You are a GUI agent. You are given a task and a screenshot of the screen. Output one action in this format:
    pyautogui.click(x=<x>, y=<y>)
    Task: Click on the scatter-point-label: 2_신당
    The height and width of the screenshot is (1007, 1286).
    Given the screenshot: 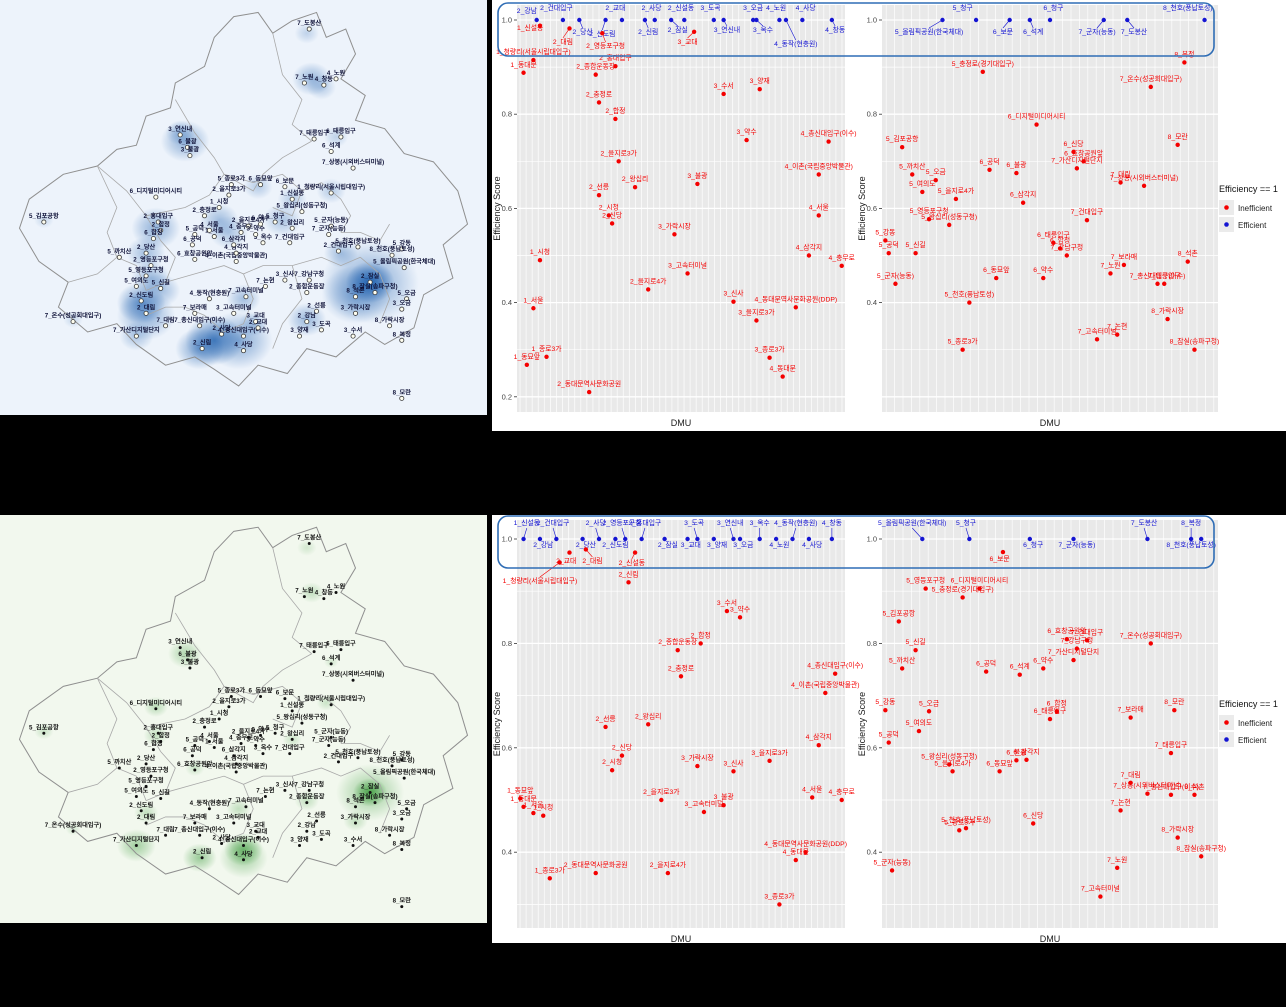 What is the action you would take?
    pyautogui.click(x=622, y=747)
    